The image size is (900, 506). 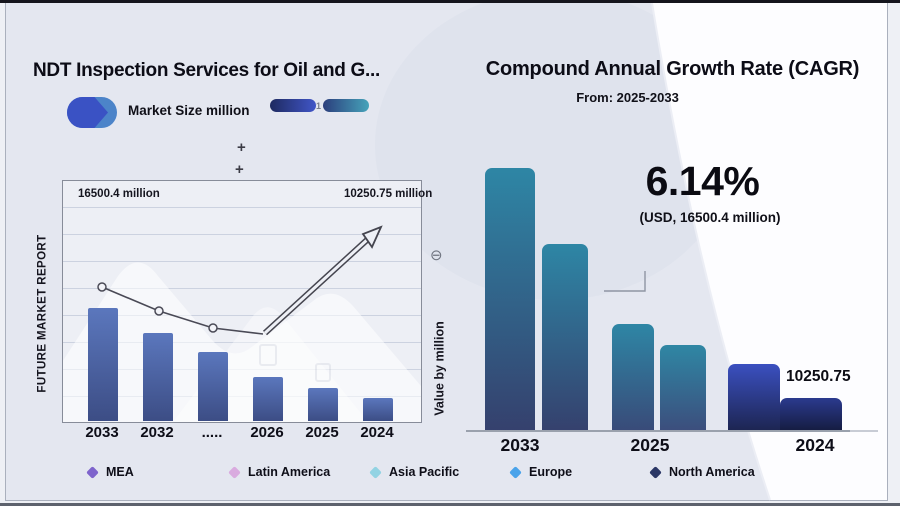 I want to click on left-x-axis-tick-label: 2025, so click(x=322, y=432).